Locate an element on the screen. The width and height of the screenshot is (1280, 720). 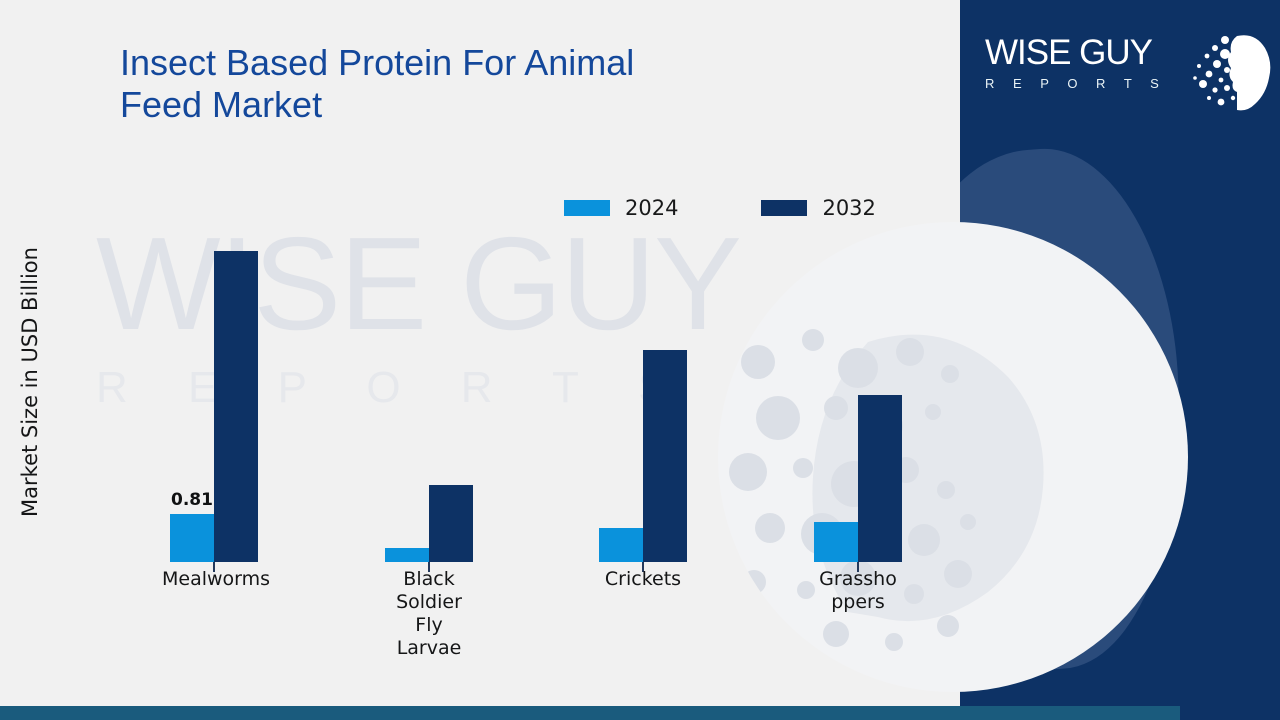
logo-wordmark: WISE GUY is located at coordinates (1069, 52).